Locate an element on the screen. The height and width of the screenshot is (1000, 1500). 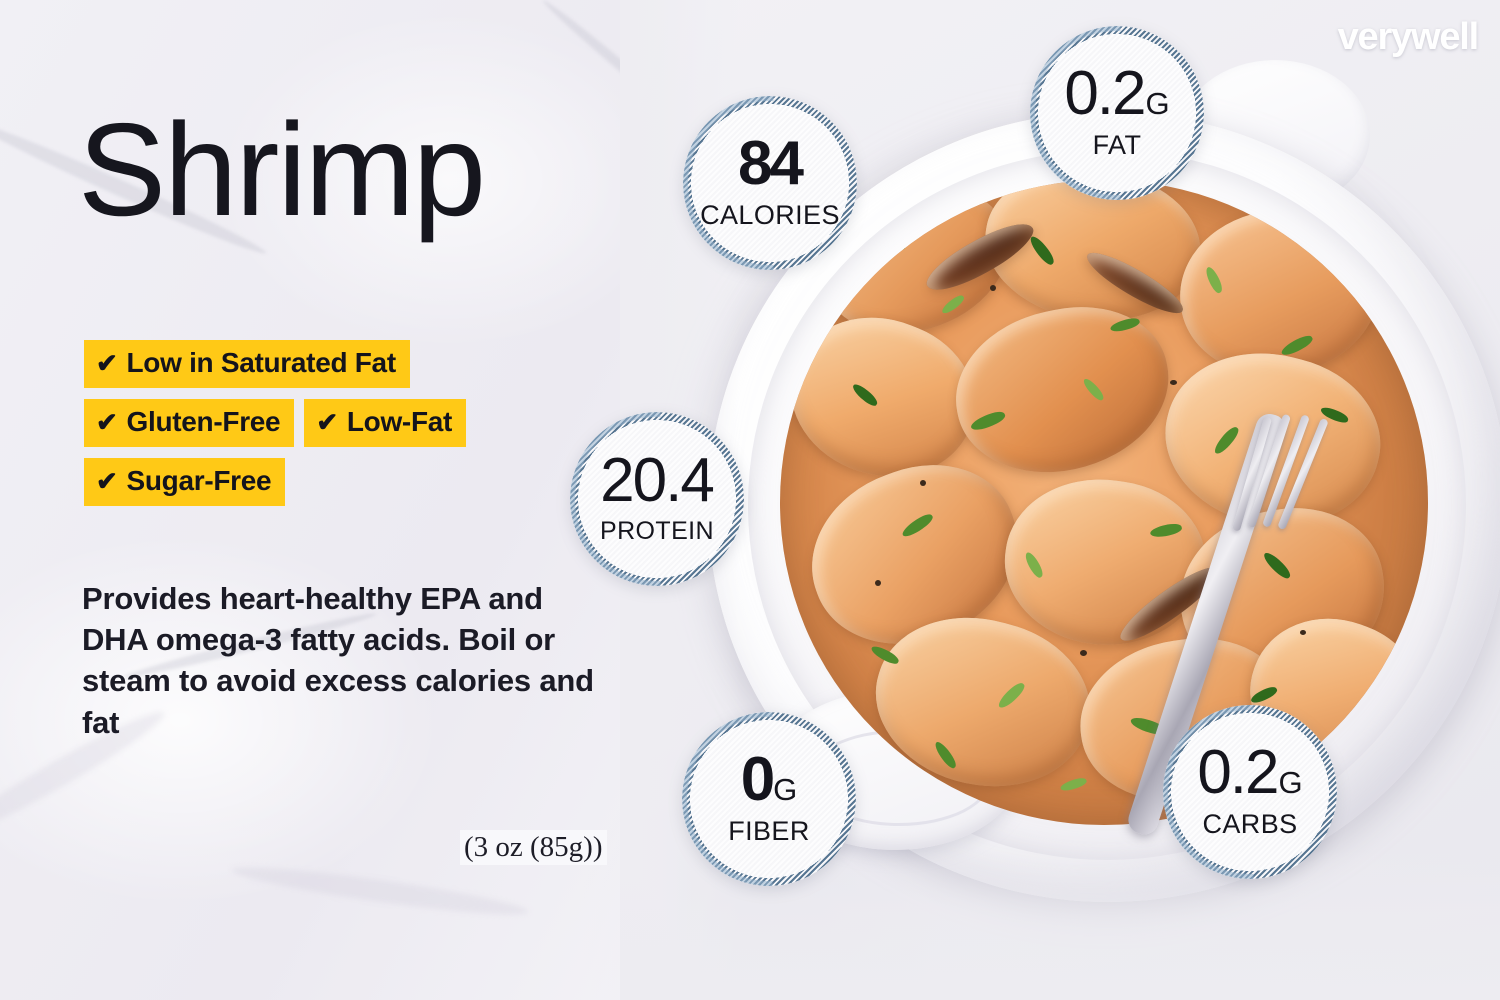
nutrition-number: 0 is located at coordinates (758, 779).